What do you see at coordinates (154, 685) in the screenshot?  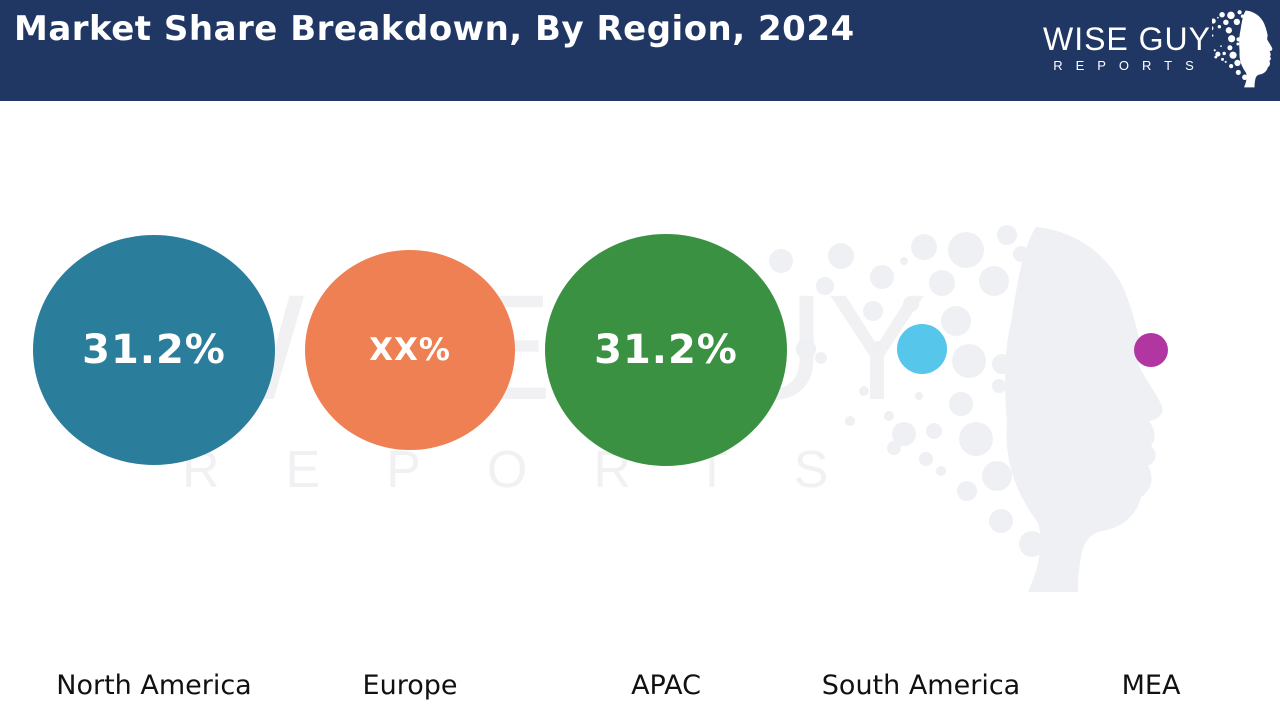 I see `category-label-north-america: North America` at bounding box center [154, 685].